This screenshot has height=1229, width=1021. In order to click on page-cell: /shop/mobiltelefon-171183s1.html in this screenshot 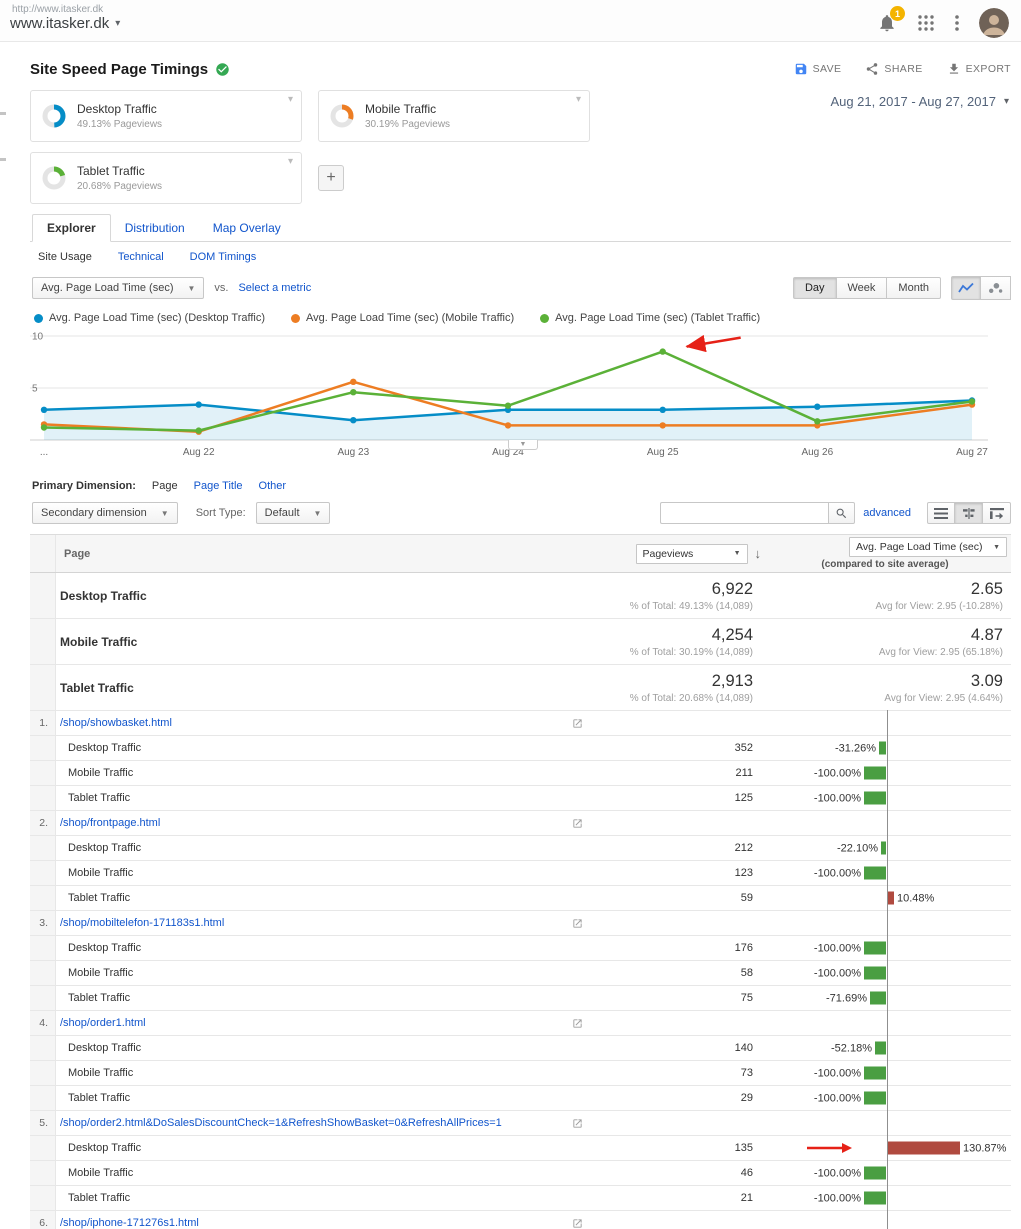, I will do `click(324, 923)`.